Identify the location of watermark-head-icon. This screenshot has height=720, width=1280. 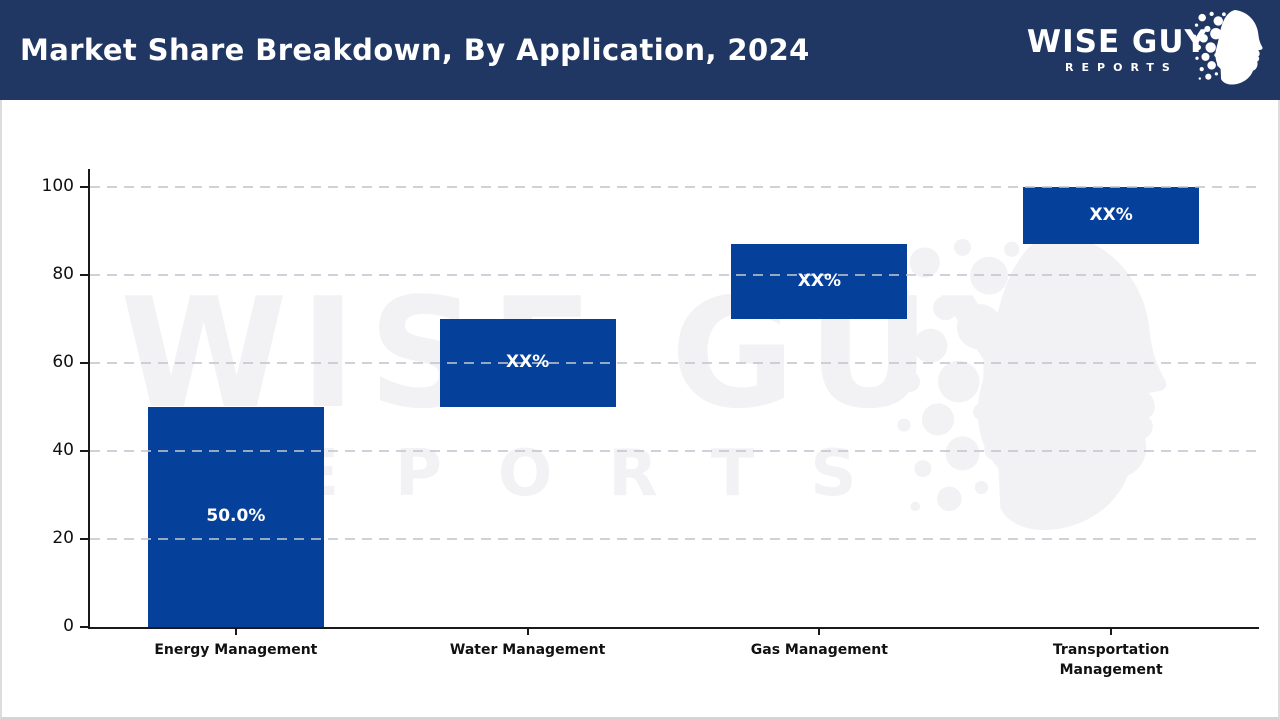
(1027, 381).